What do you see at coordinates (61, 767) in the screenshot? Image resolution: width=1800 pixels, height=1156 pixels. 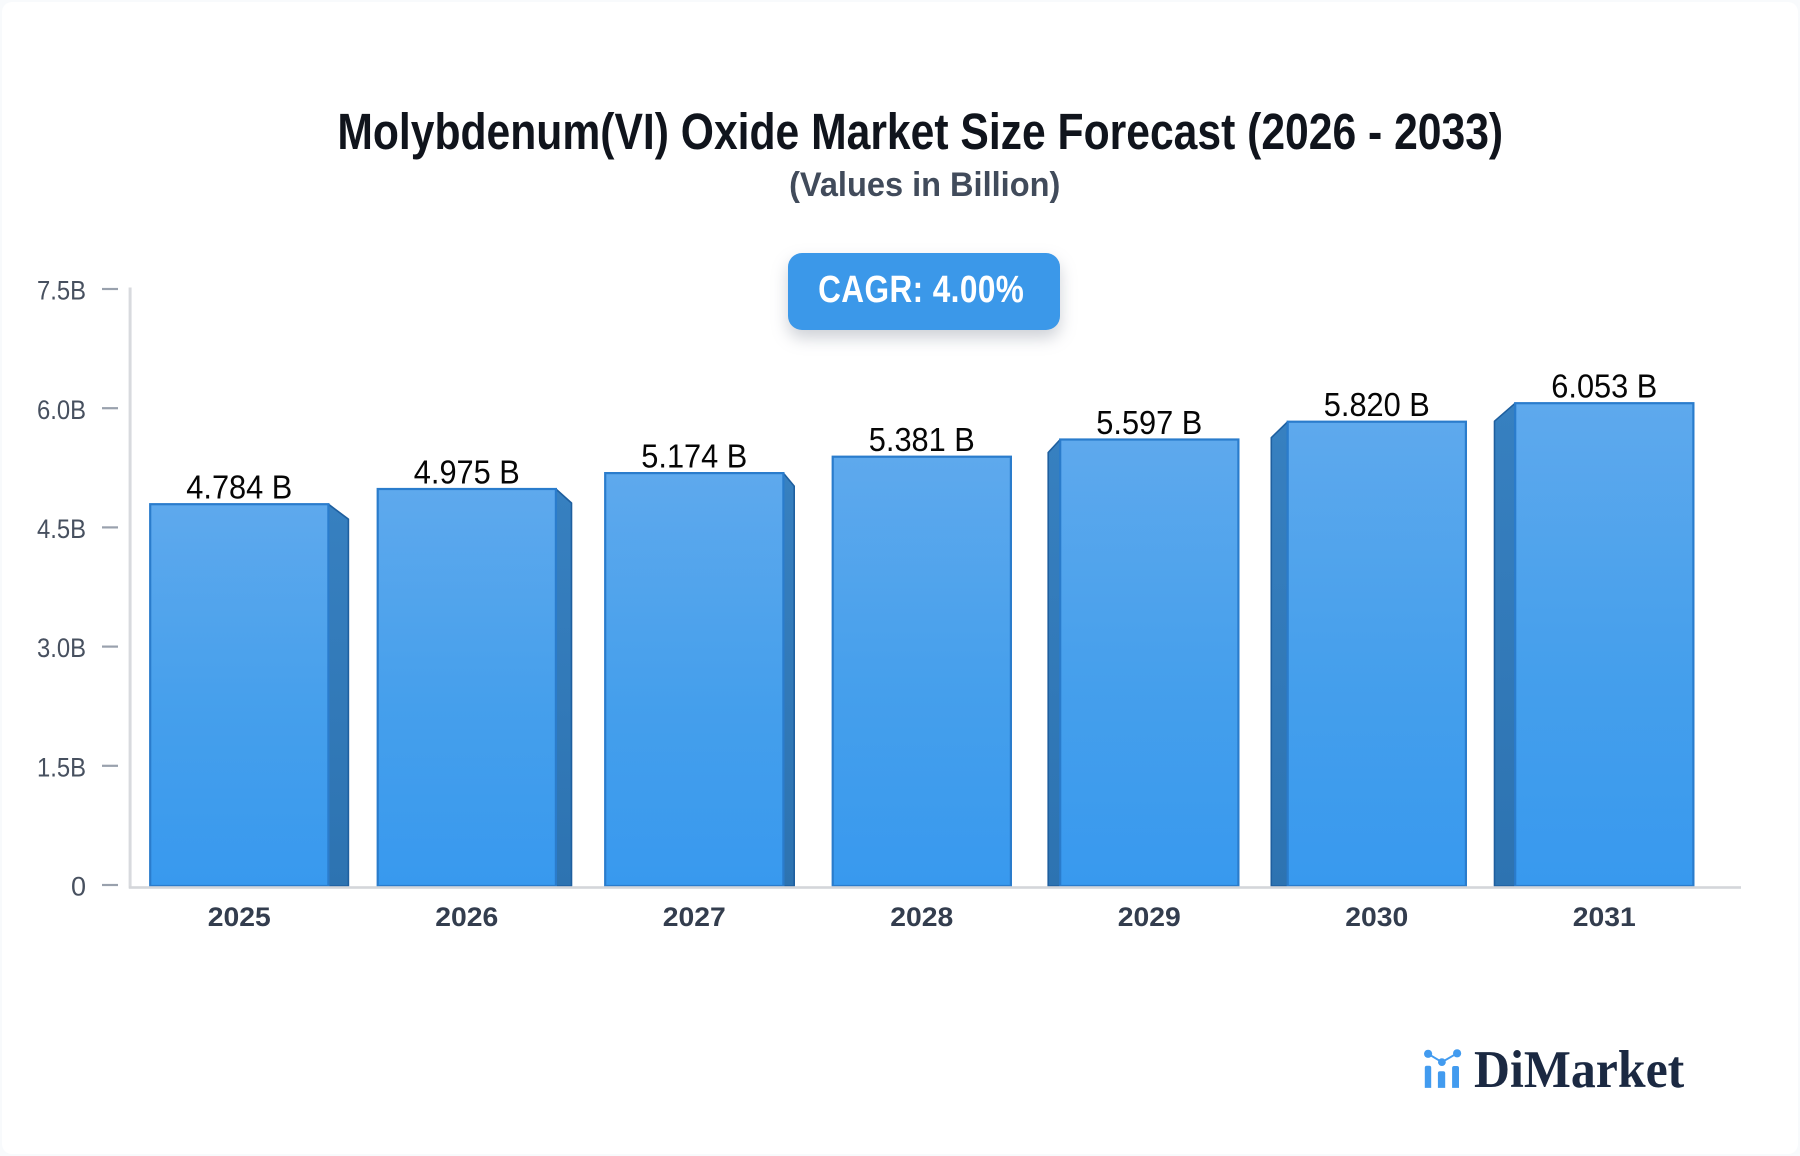 I see `svg-text: 1.5B` at bounding box center [61, 767].